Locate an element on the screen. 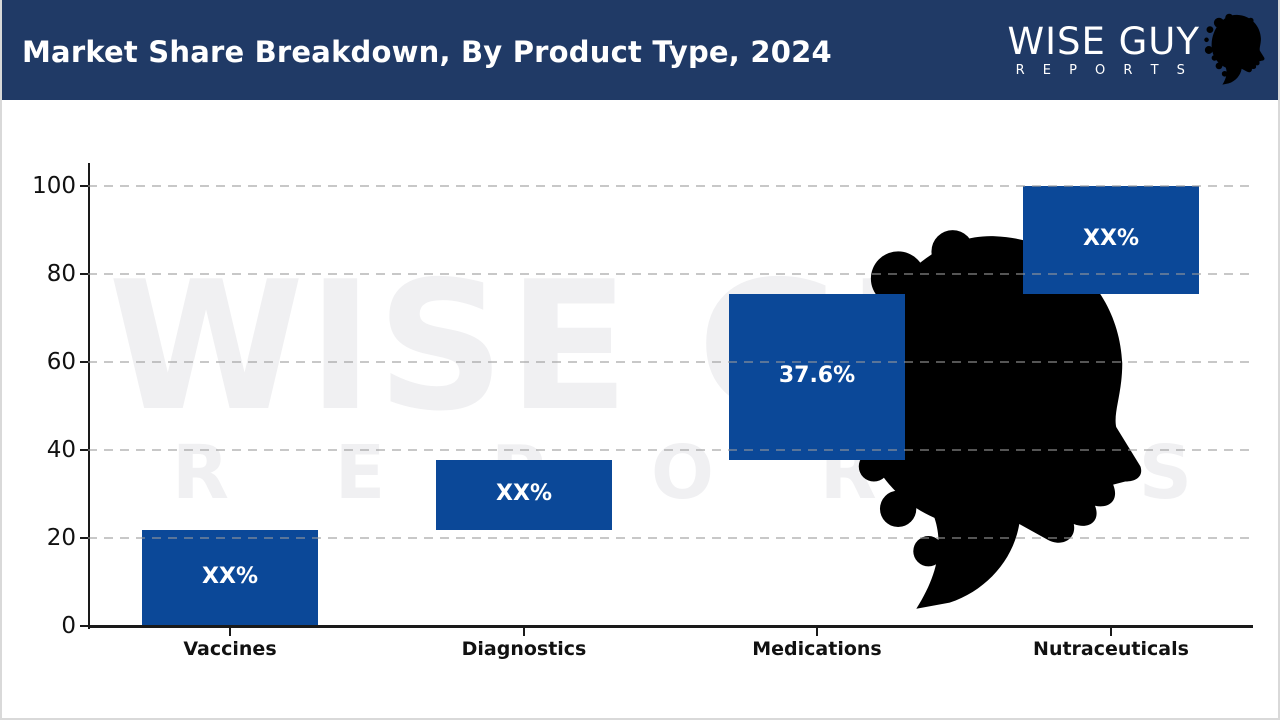  logo-face-icon is located at coordinates (1234, 49).